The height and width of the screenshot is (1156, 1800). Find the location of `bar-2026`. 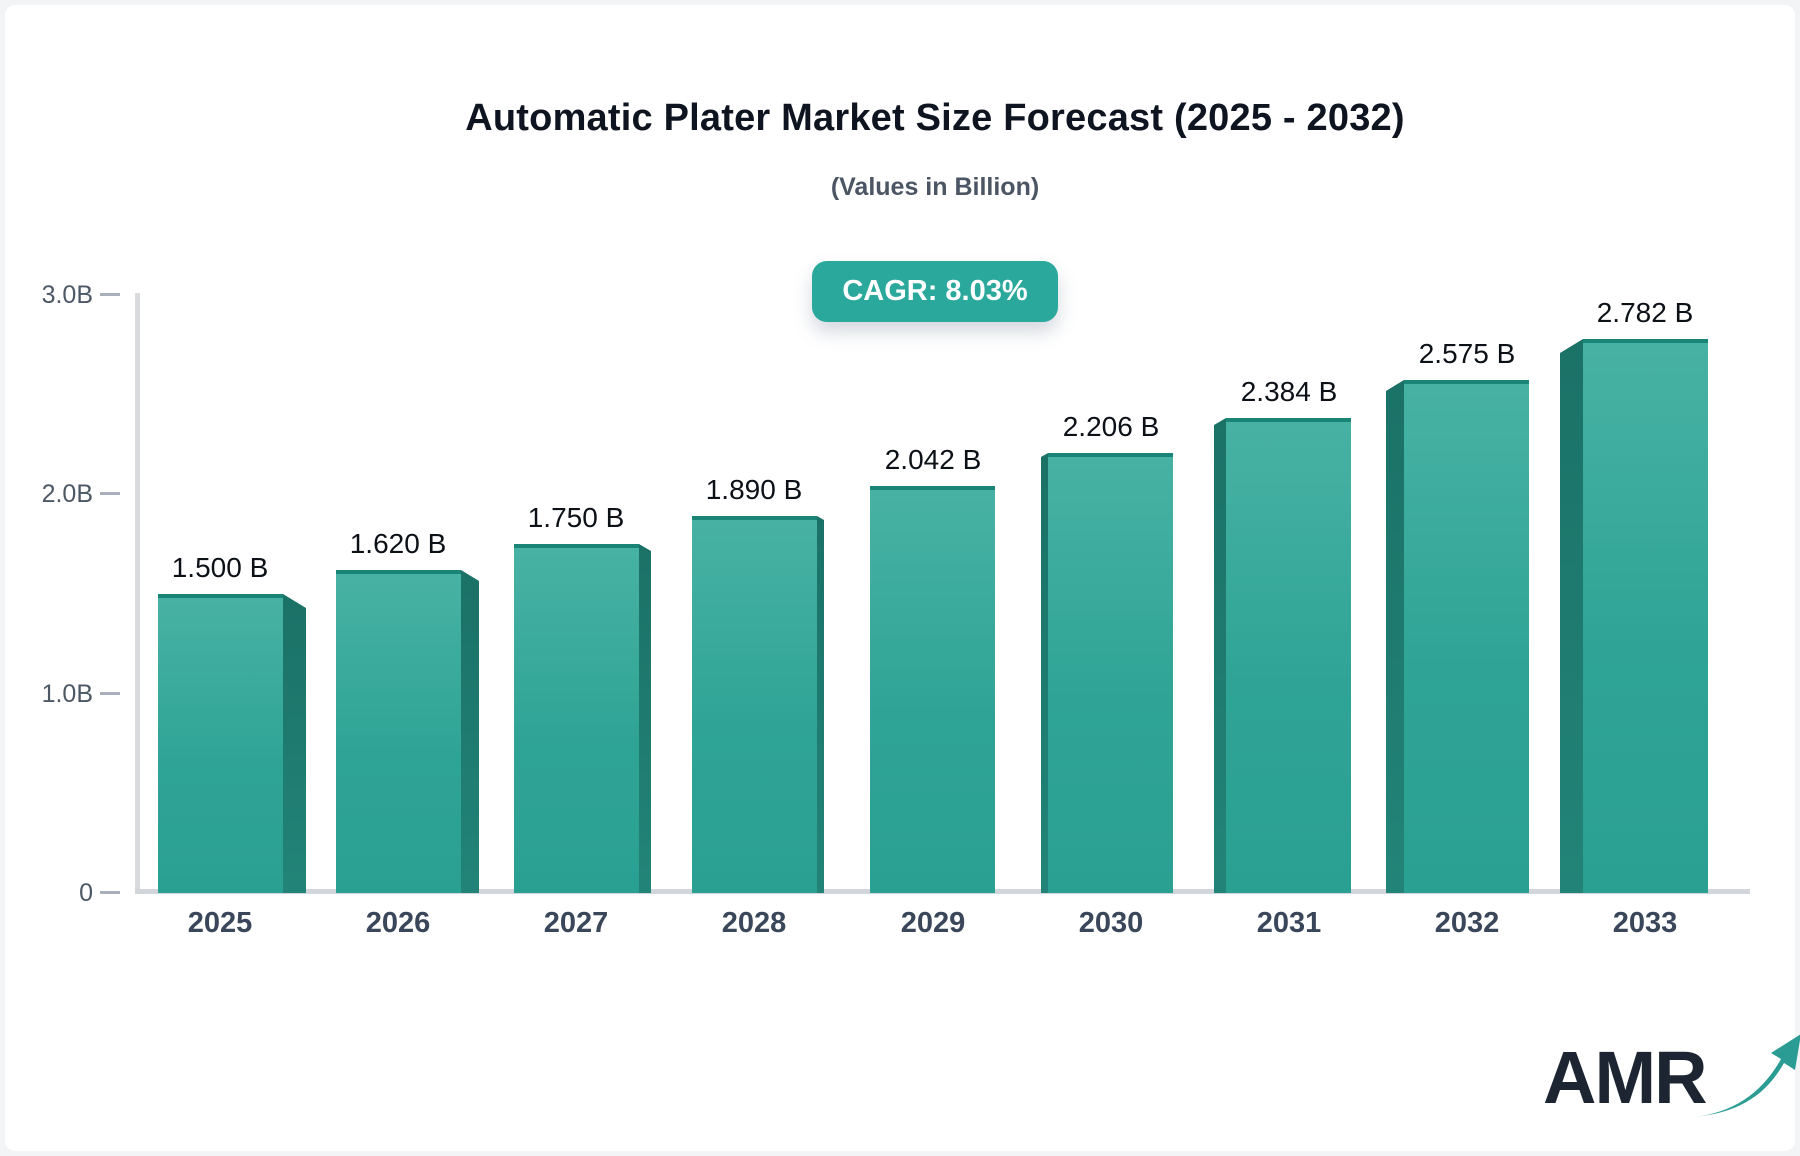

bar-2026 is located at coordinates (398, 731).